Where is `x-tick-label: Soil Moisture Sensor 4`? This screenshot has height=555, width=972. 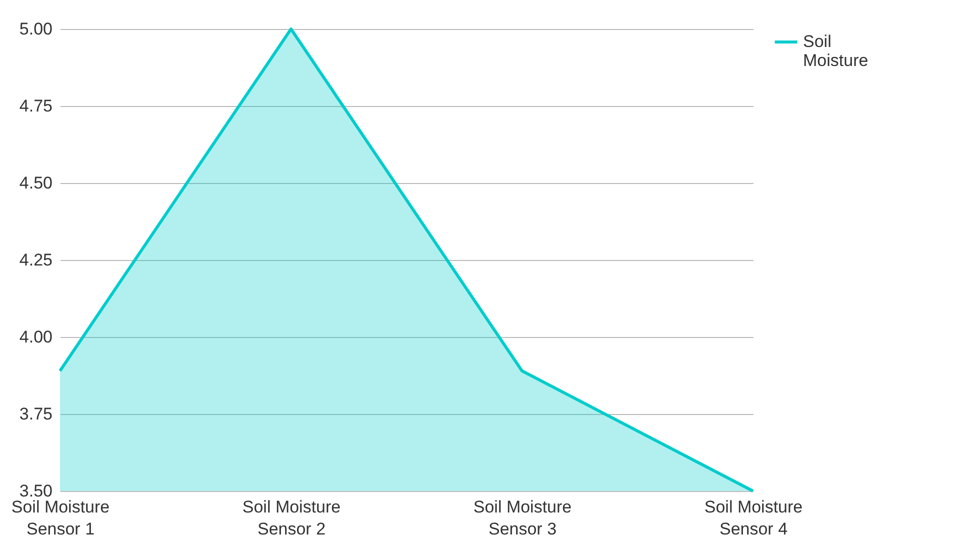 x-tick-label: Soil Moisture Sensor 4 is located at coordinates (753, 518).